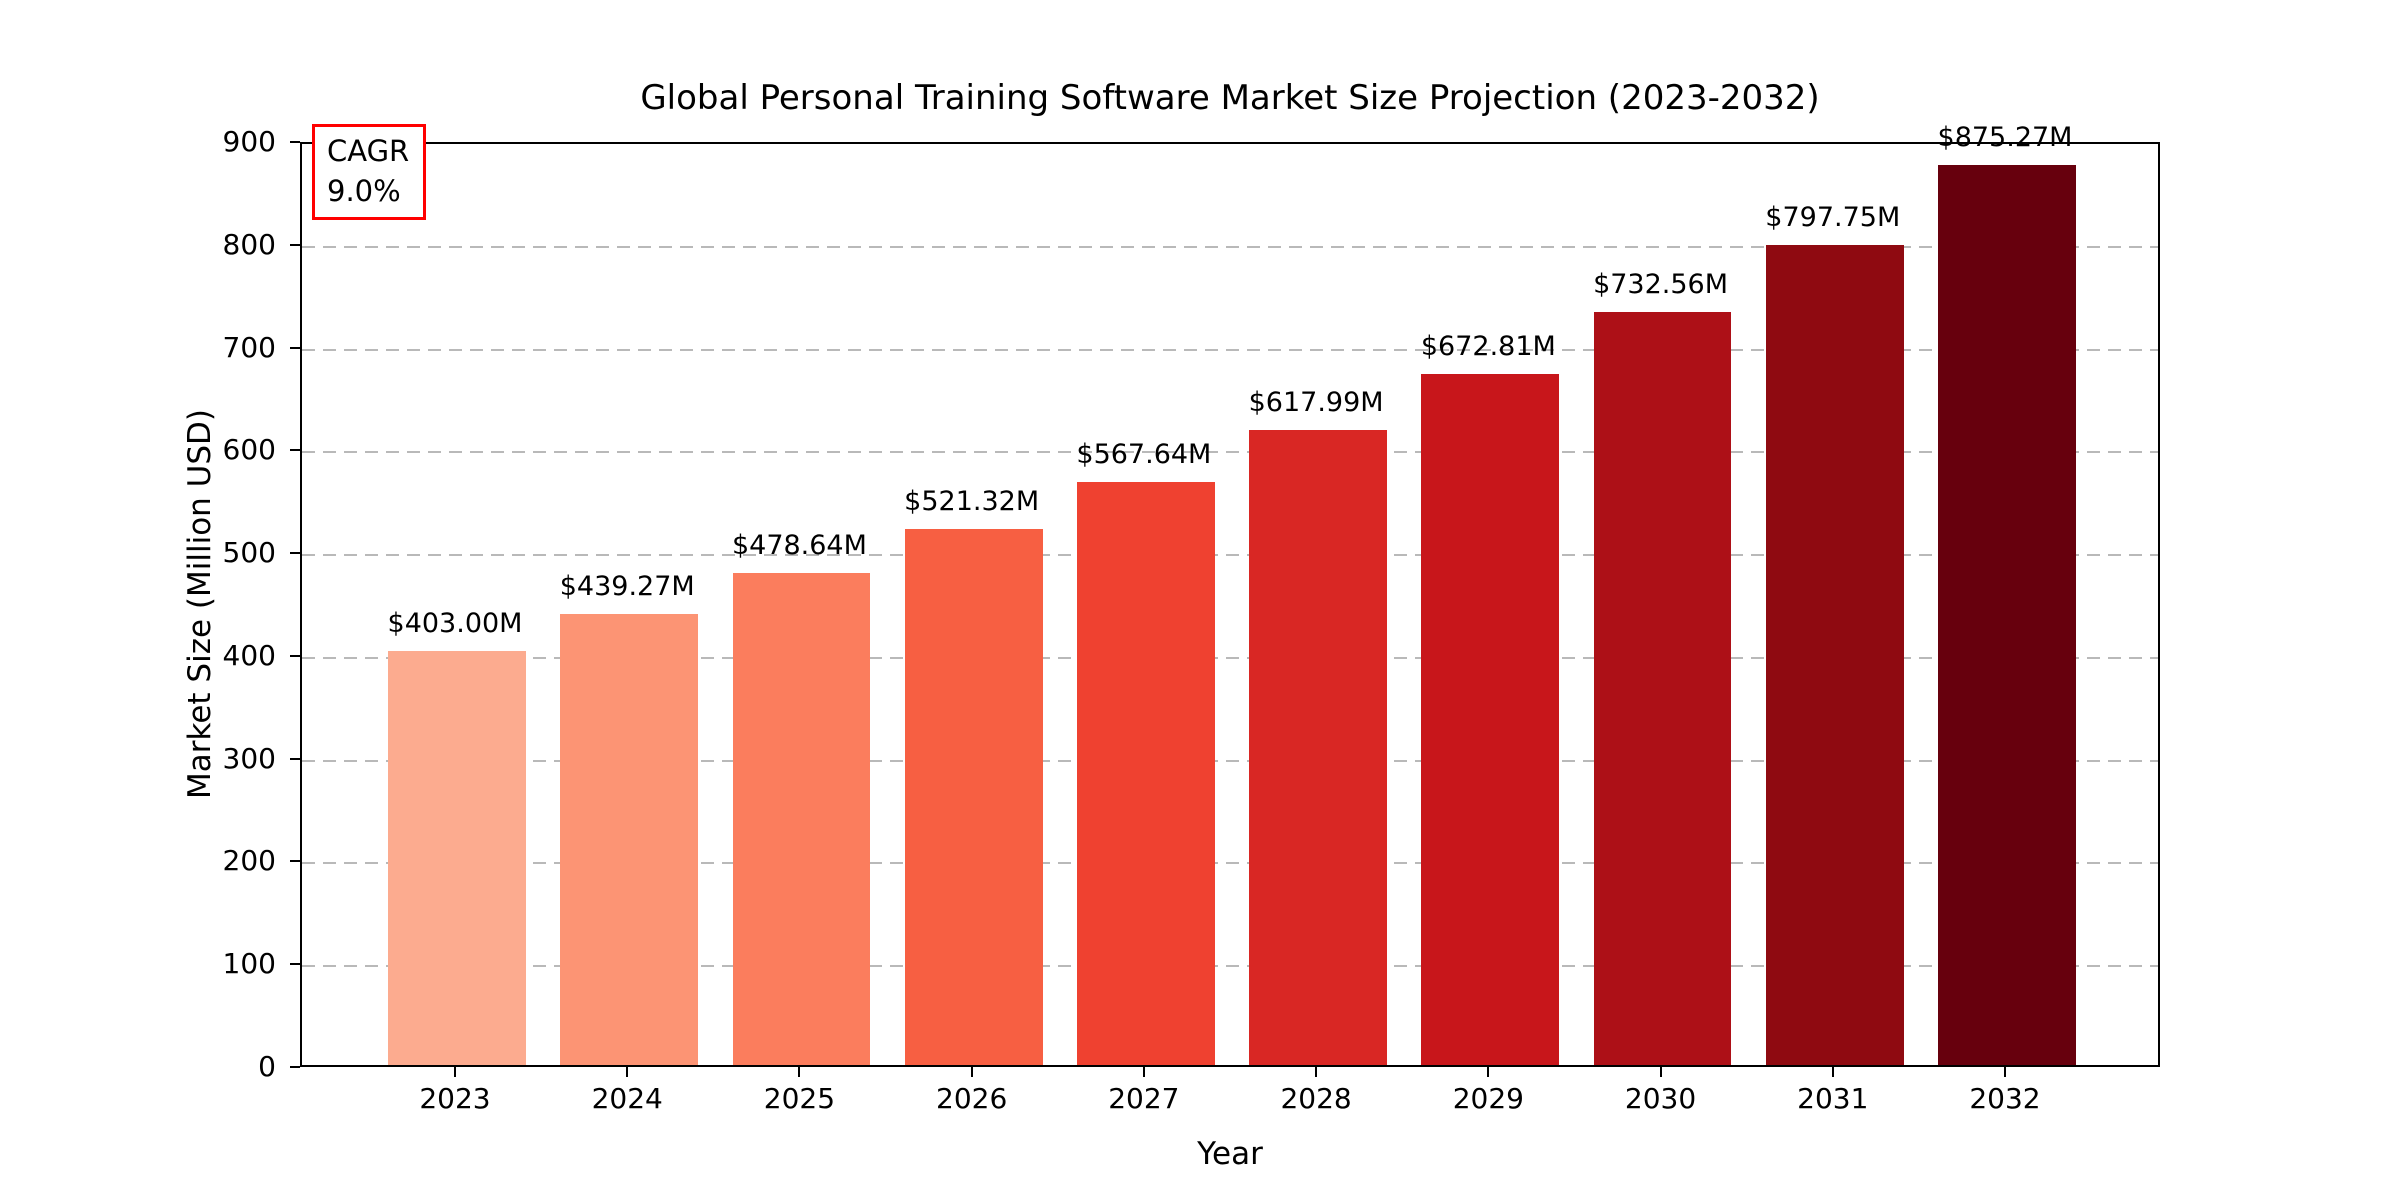 This screenshot has width=2400, height=1200. I want to click on bar-2026, so click(973, 797).